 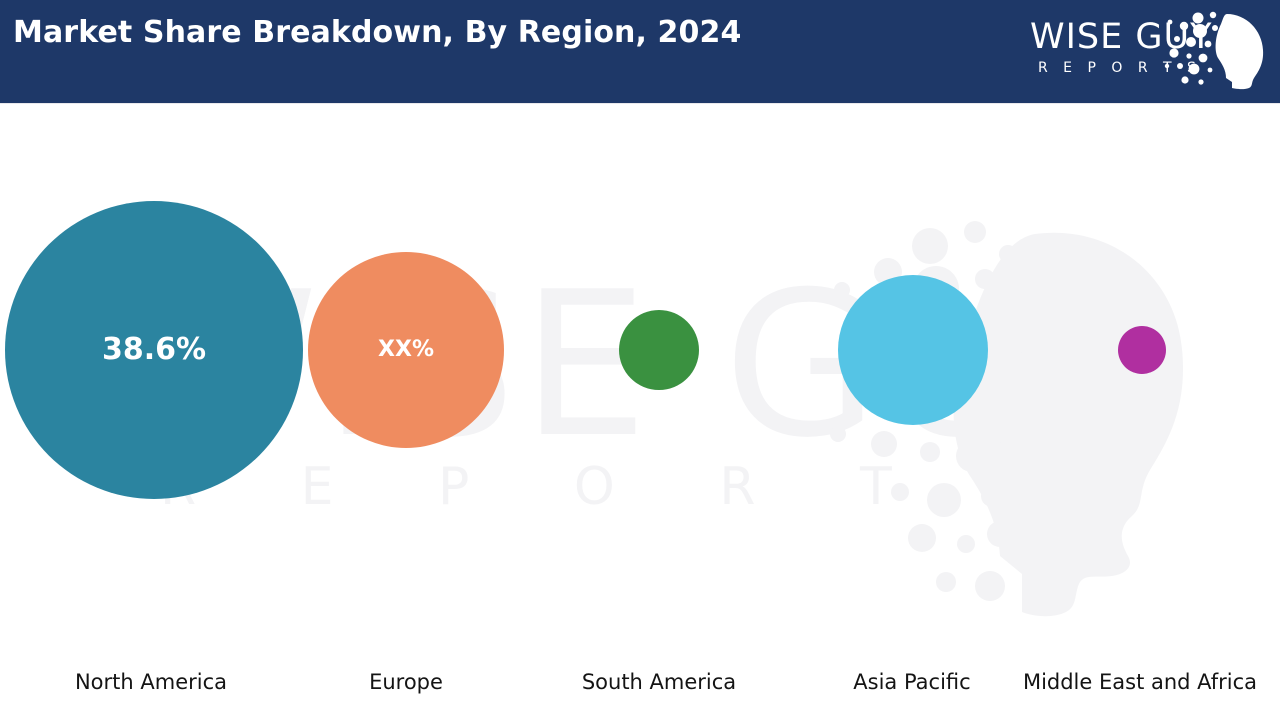 I want to click on category-label-north-america: North America, so click(x=151, y=682).